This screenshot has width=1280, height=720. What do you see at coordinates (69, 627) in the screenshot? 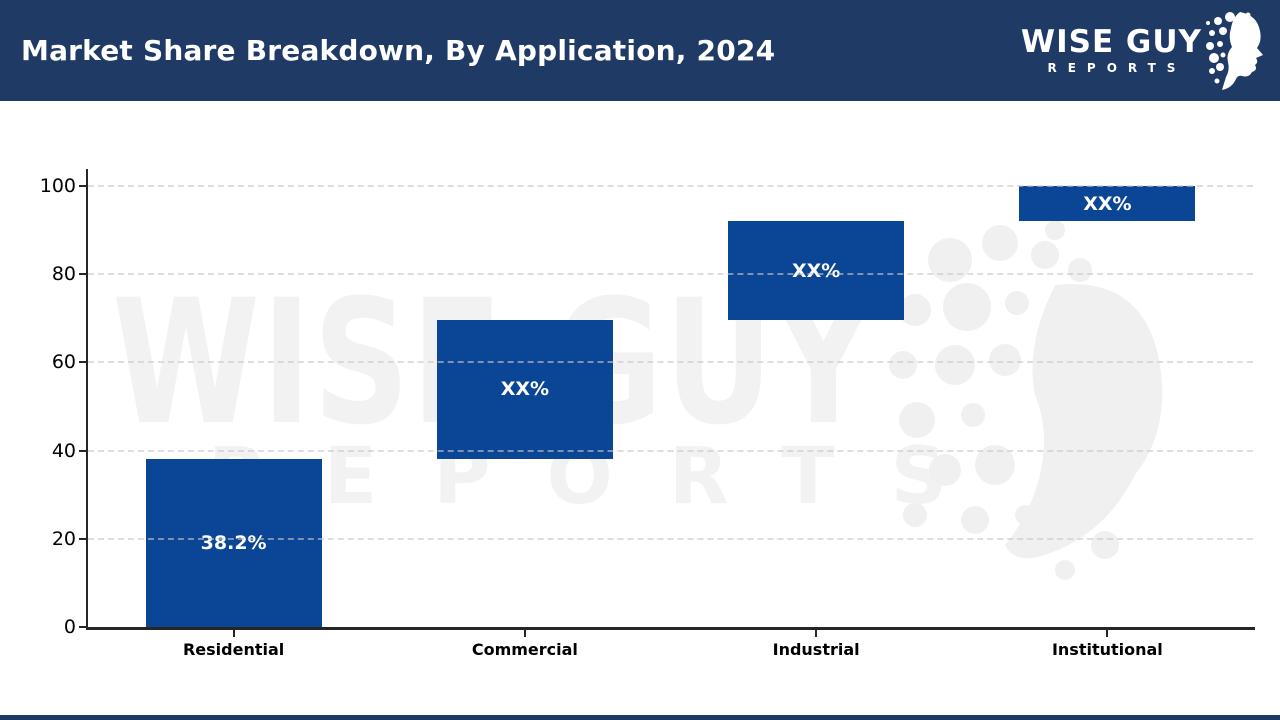
I see `y-tick-label: 0` at bounding box center [69, 627].